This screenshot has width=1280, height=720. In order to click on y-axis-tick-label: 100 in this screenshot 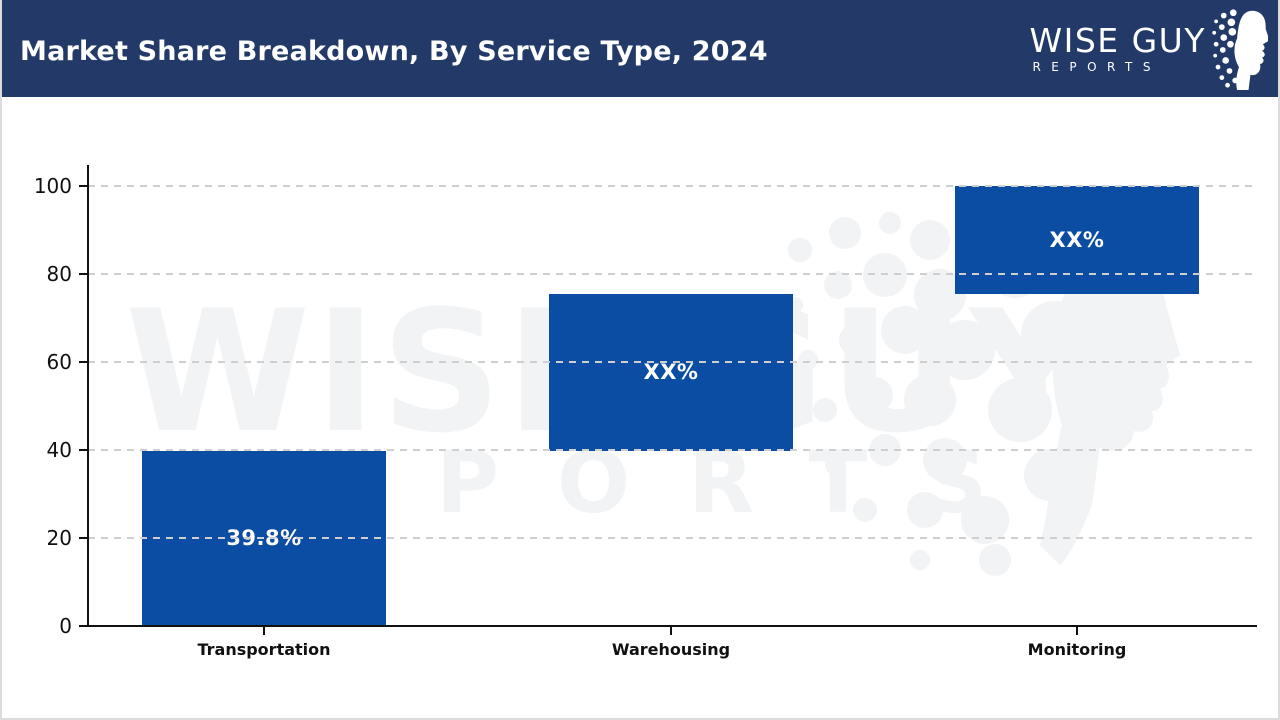, I will do `click(52, 186)`.